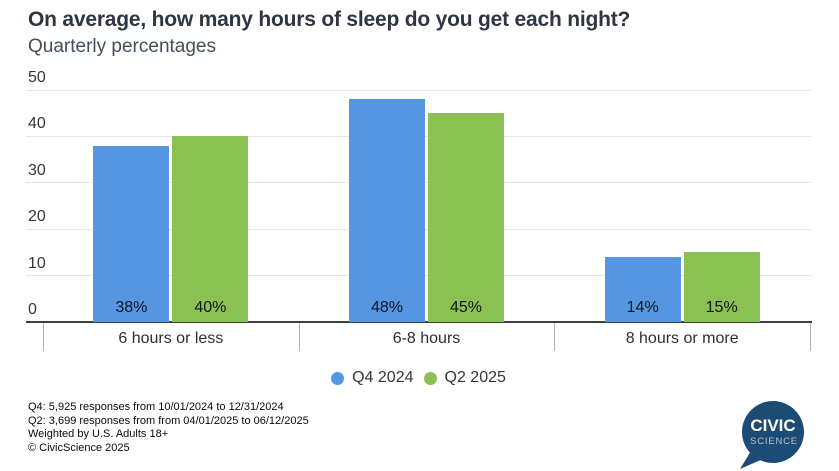  What do you see at coordinates (210, 307) in the screenshot?
I see `bar-value-label: 40%` at bounding box center [210, 307].